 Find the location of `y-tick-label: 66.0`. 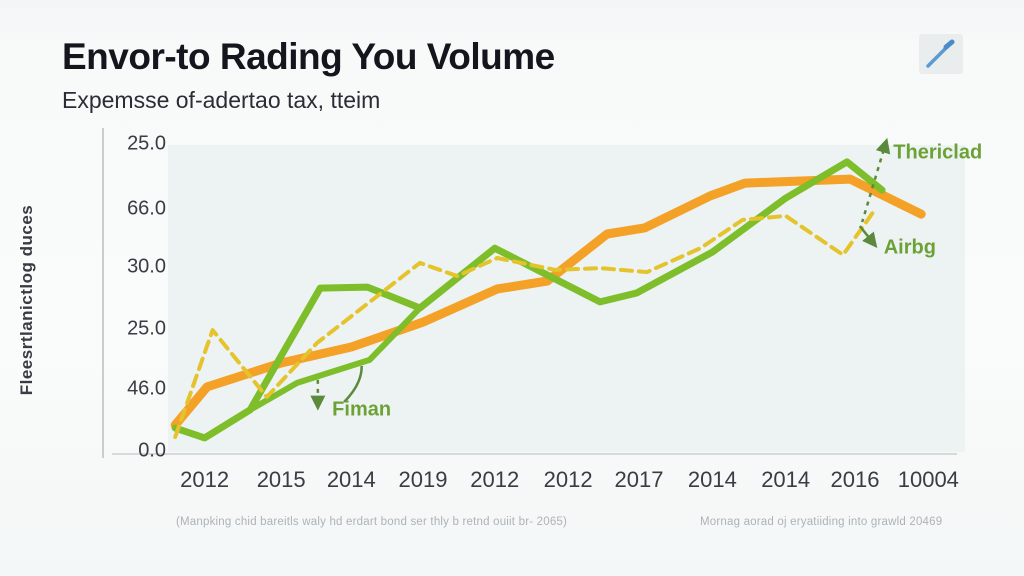

y-tick-label: 66.0 is located at coordinates (146, 208).